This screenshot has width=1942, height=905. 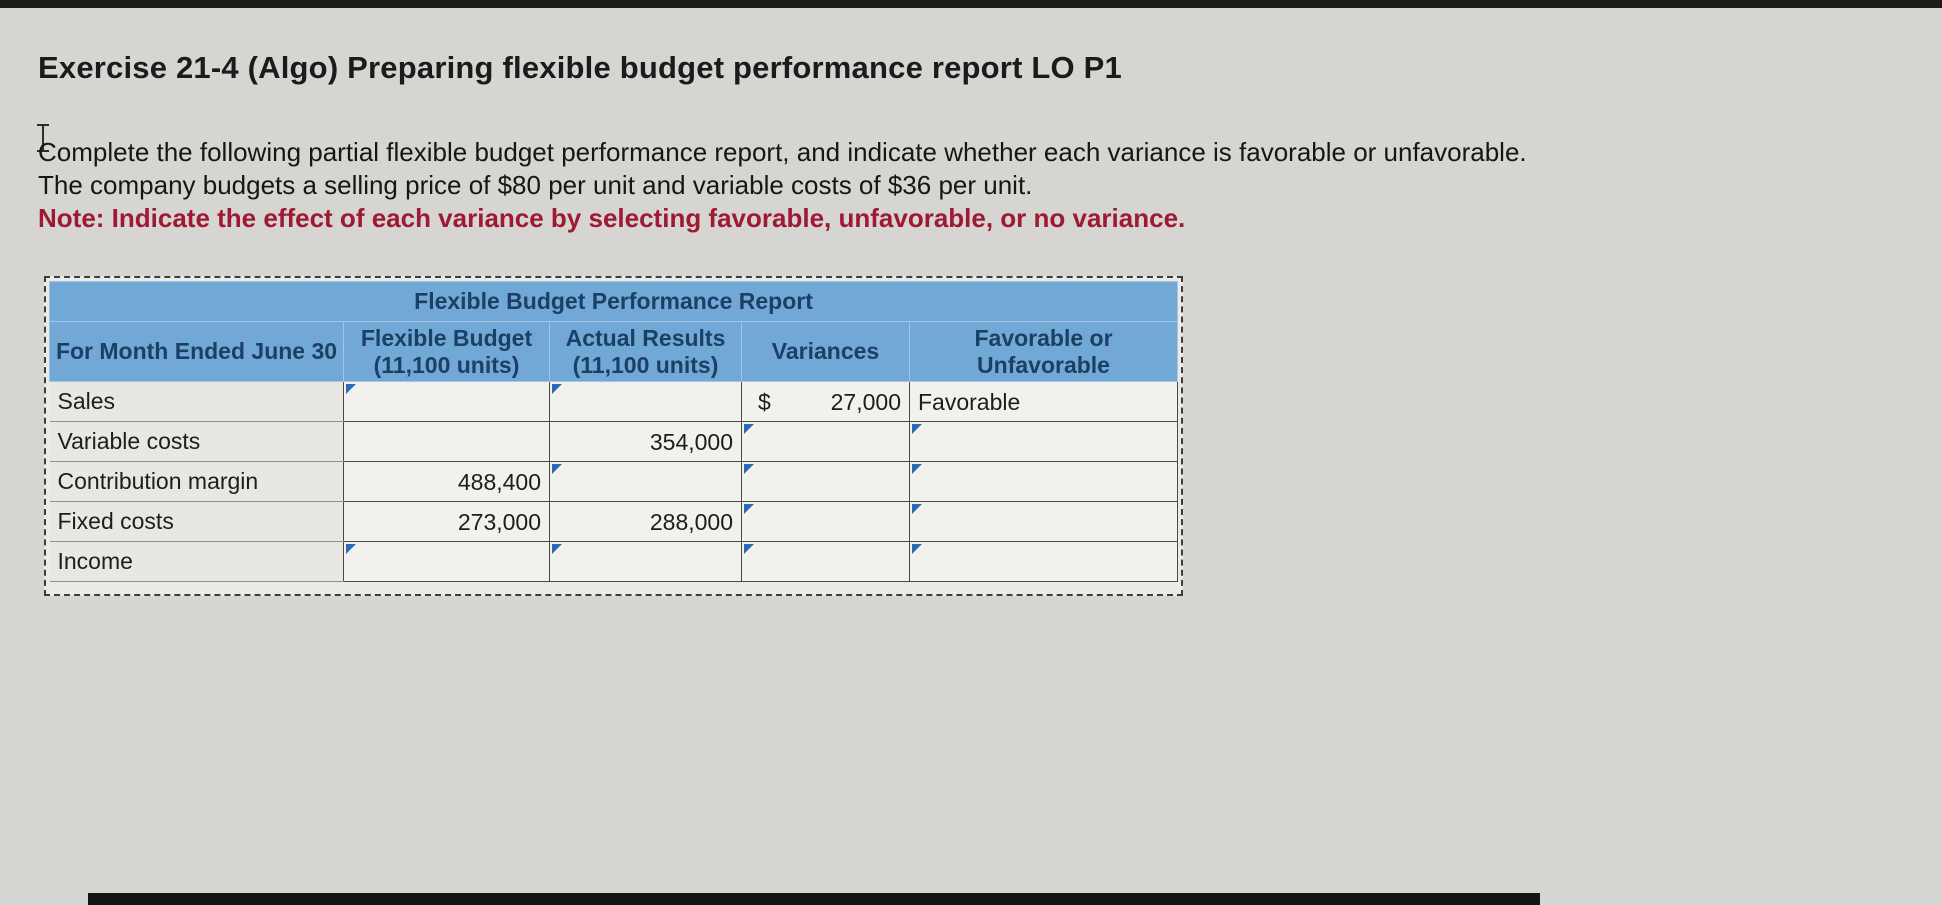 I want to click on table-row-income: Income, so click(x=614, y=561).